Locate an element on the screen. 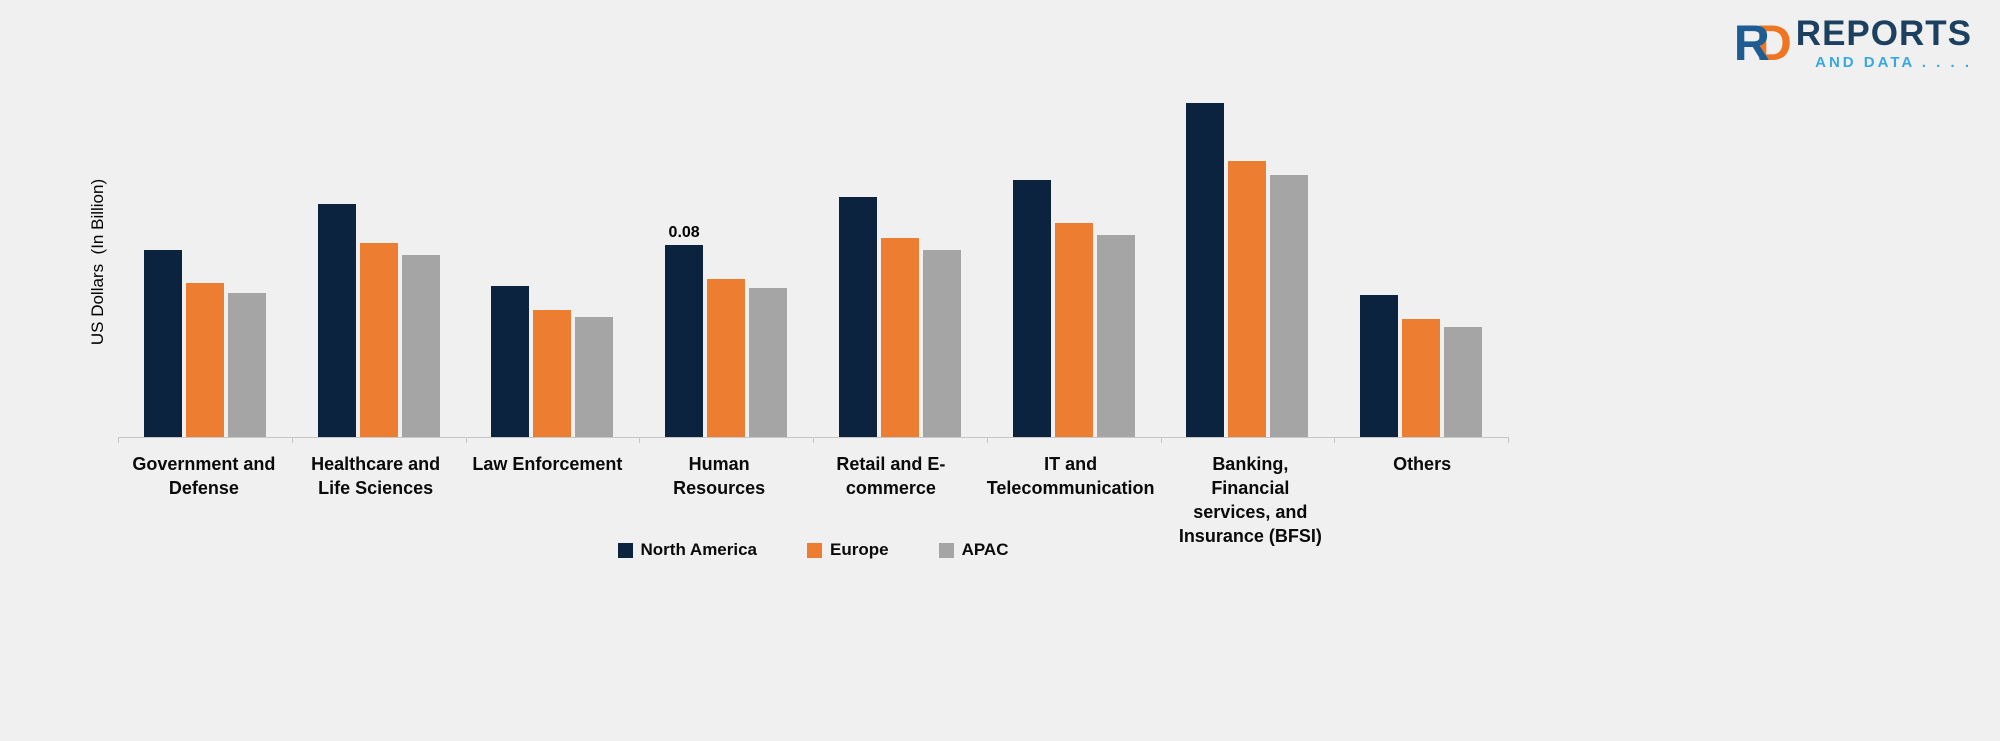 This screenshot has height=741, width=2000. bar-apac-human-resources is located at coordinates (768, 362).